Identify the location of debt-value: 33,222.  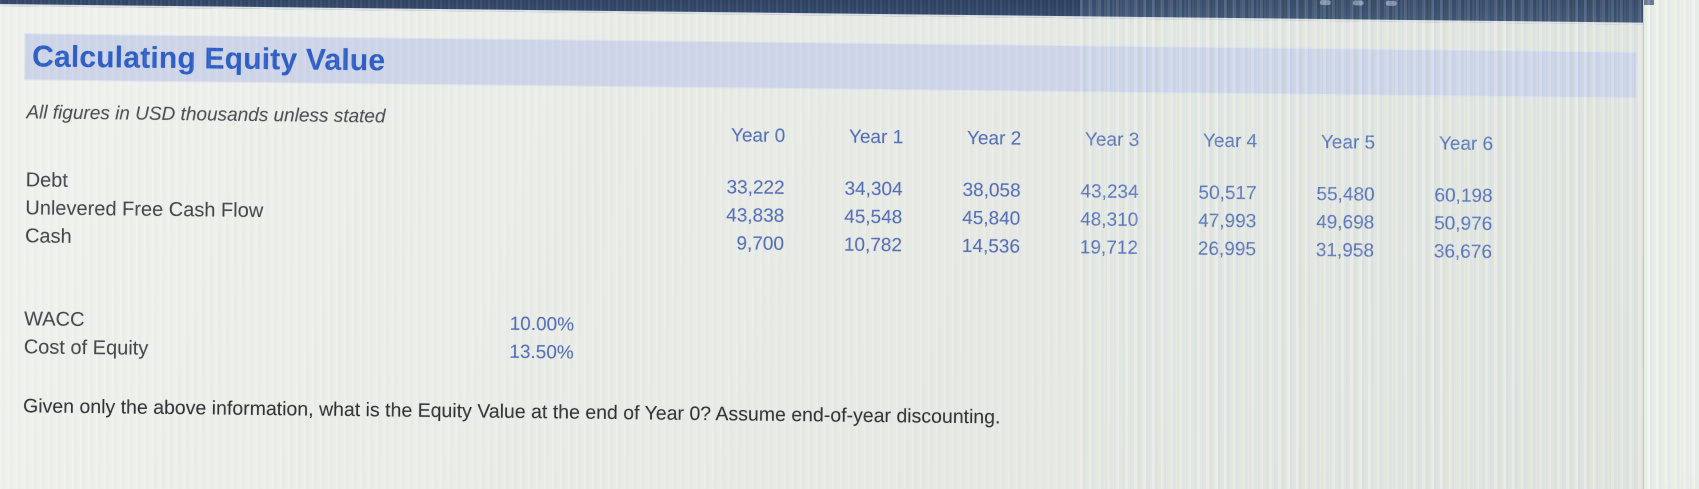
(755, 188).